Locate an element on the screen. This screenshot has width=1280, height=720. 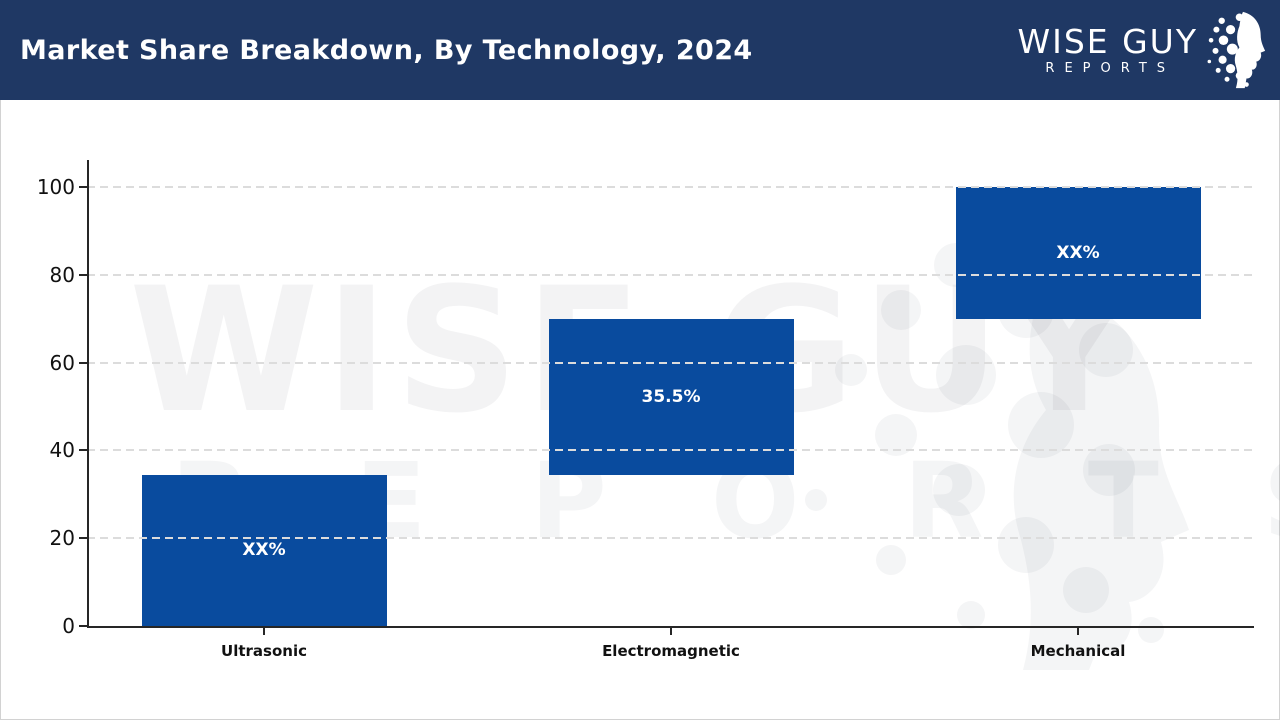
y-axis-line is located at coordinates (88, 394).